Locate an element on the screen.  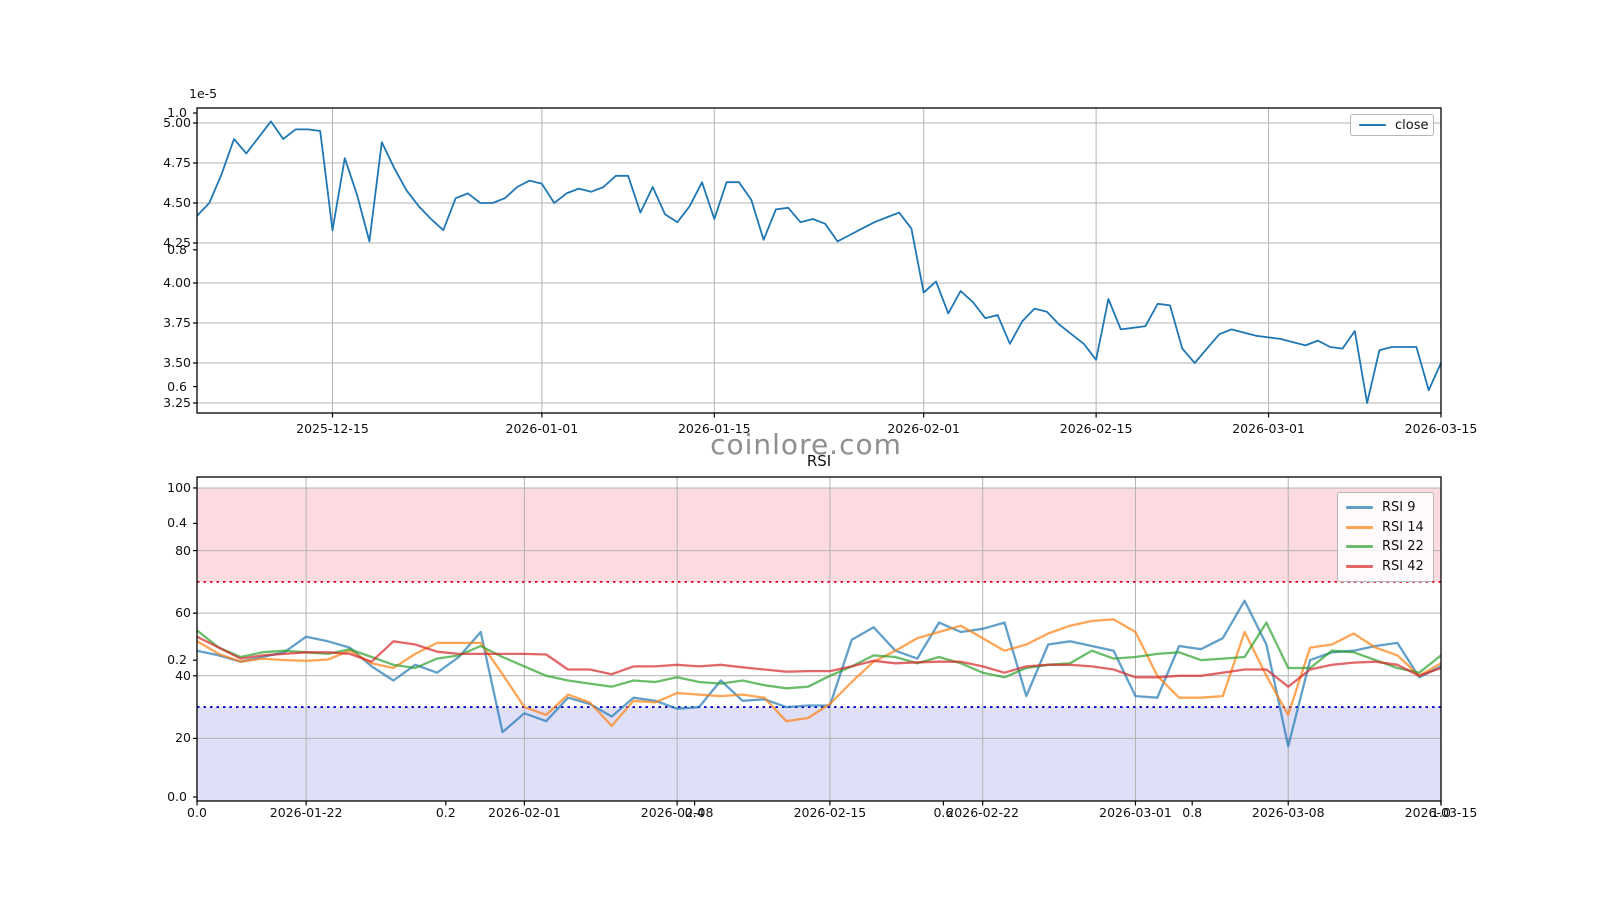
rsi-x-tick-label: 2026-03-01 is located at coordinates (1135, 812).